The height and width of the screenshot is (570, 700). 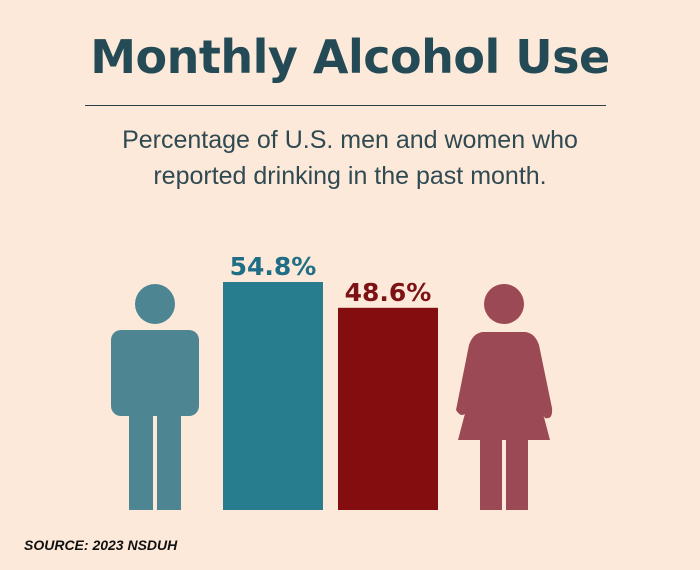 I want to click on bar-women, so click(x=388, y=408).